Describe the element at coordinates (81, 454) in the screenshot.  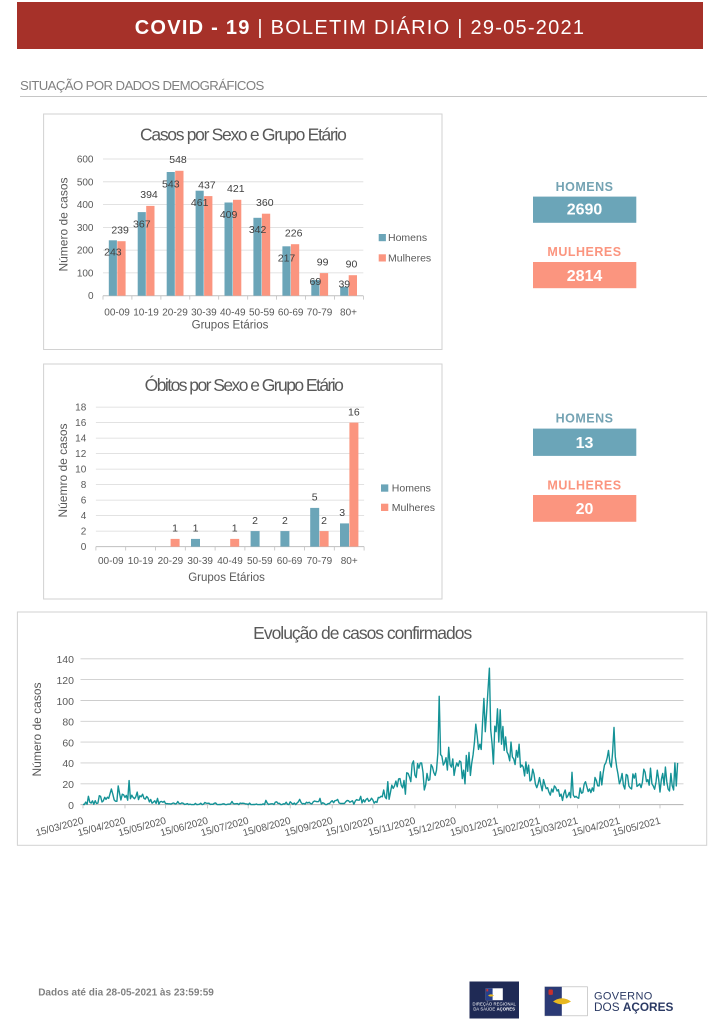
I see `svg-text: 12` at that location.